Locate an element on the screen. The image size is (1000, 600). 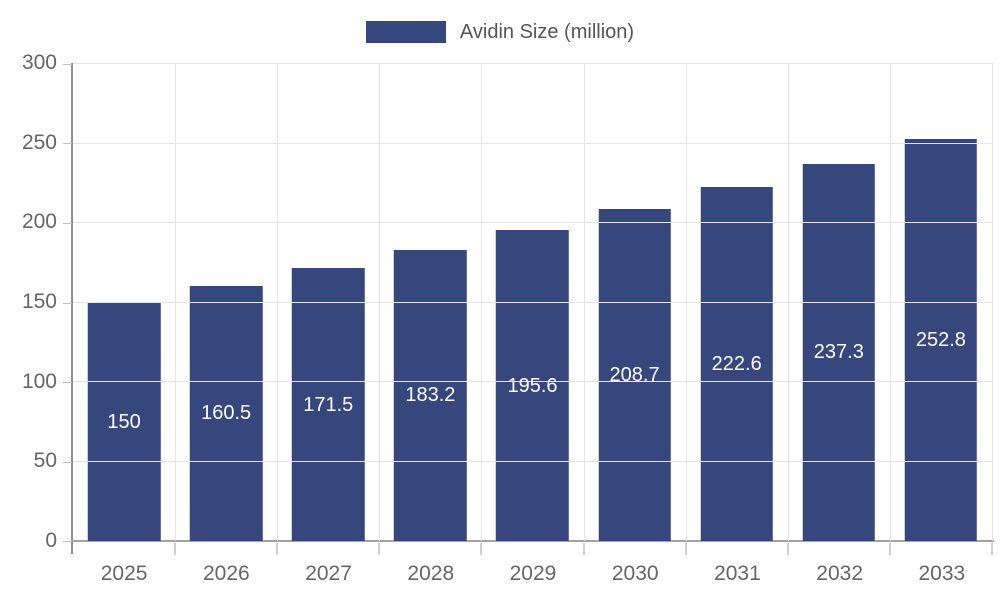
bar-2029: 195.6 is located at coordinates (532, 385).